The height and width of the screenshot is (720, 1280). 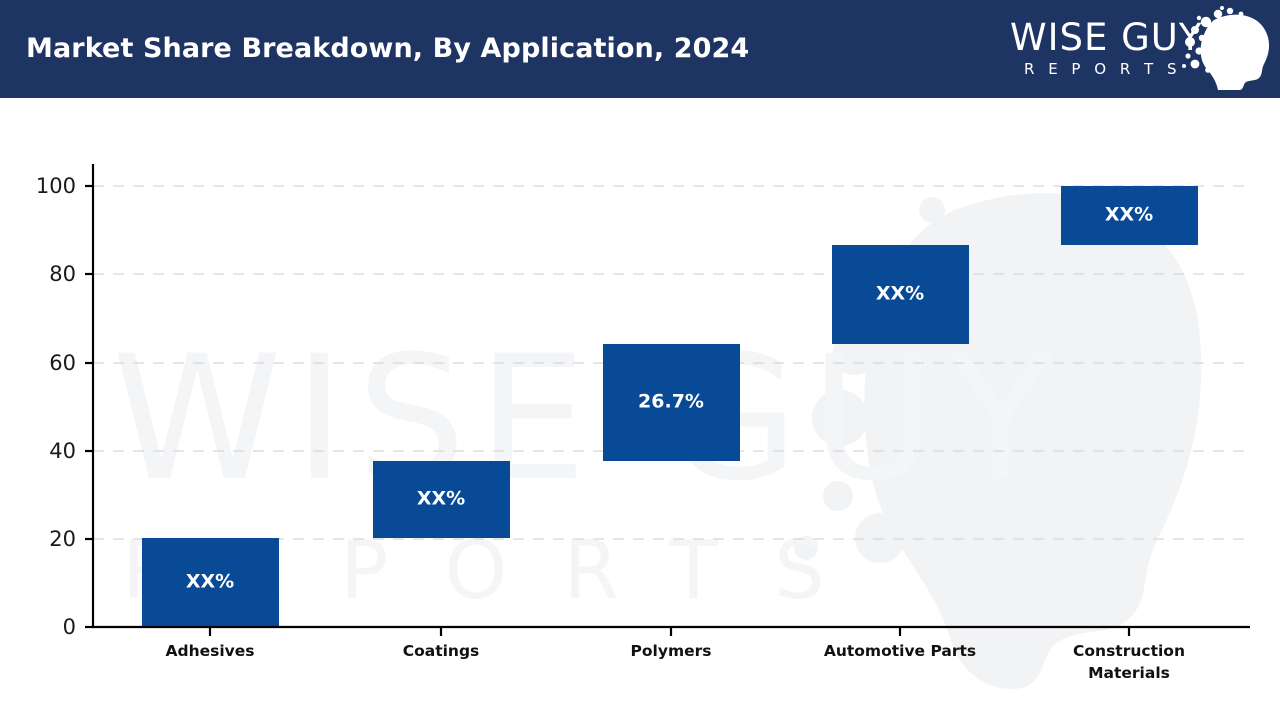 What do you see at coordinates (62, 274) in the screenshot?
I see `ytick-80: 80` at bounding box center [62, 274].